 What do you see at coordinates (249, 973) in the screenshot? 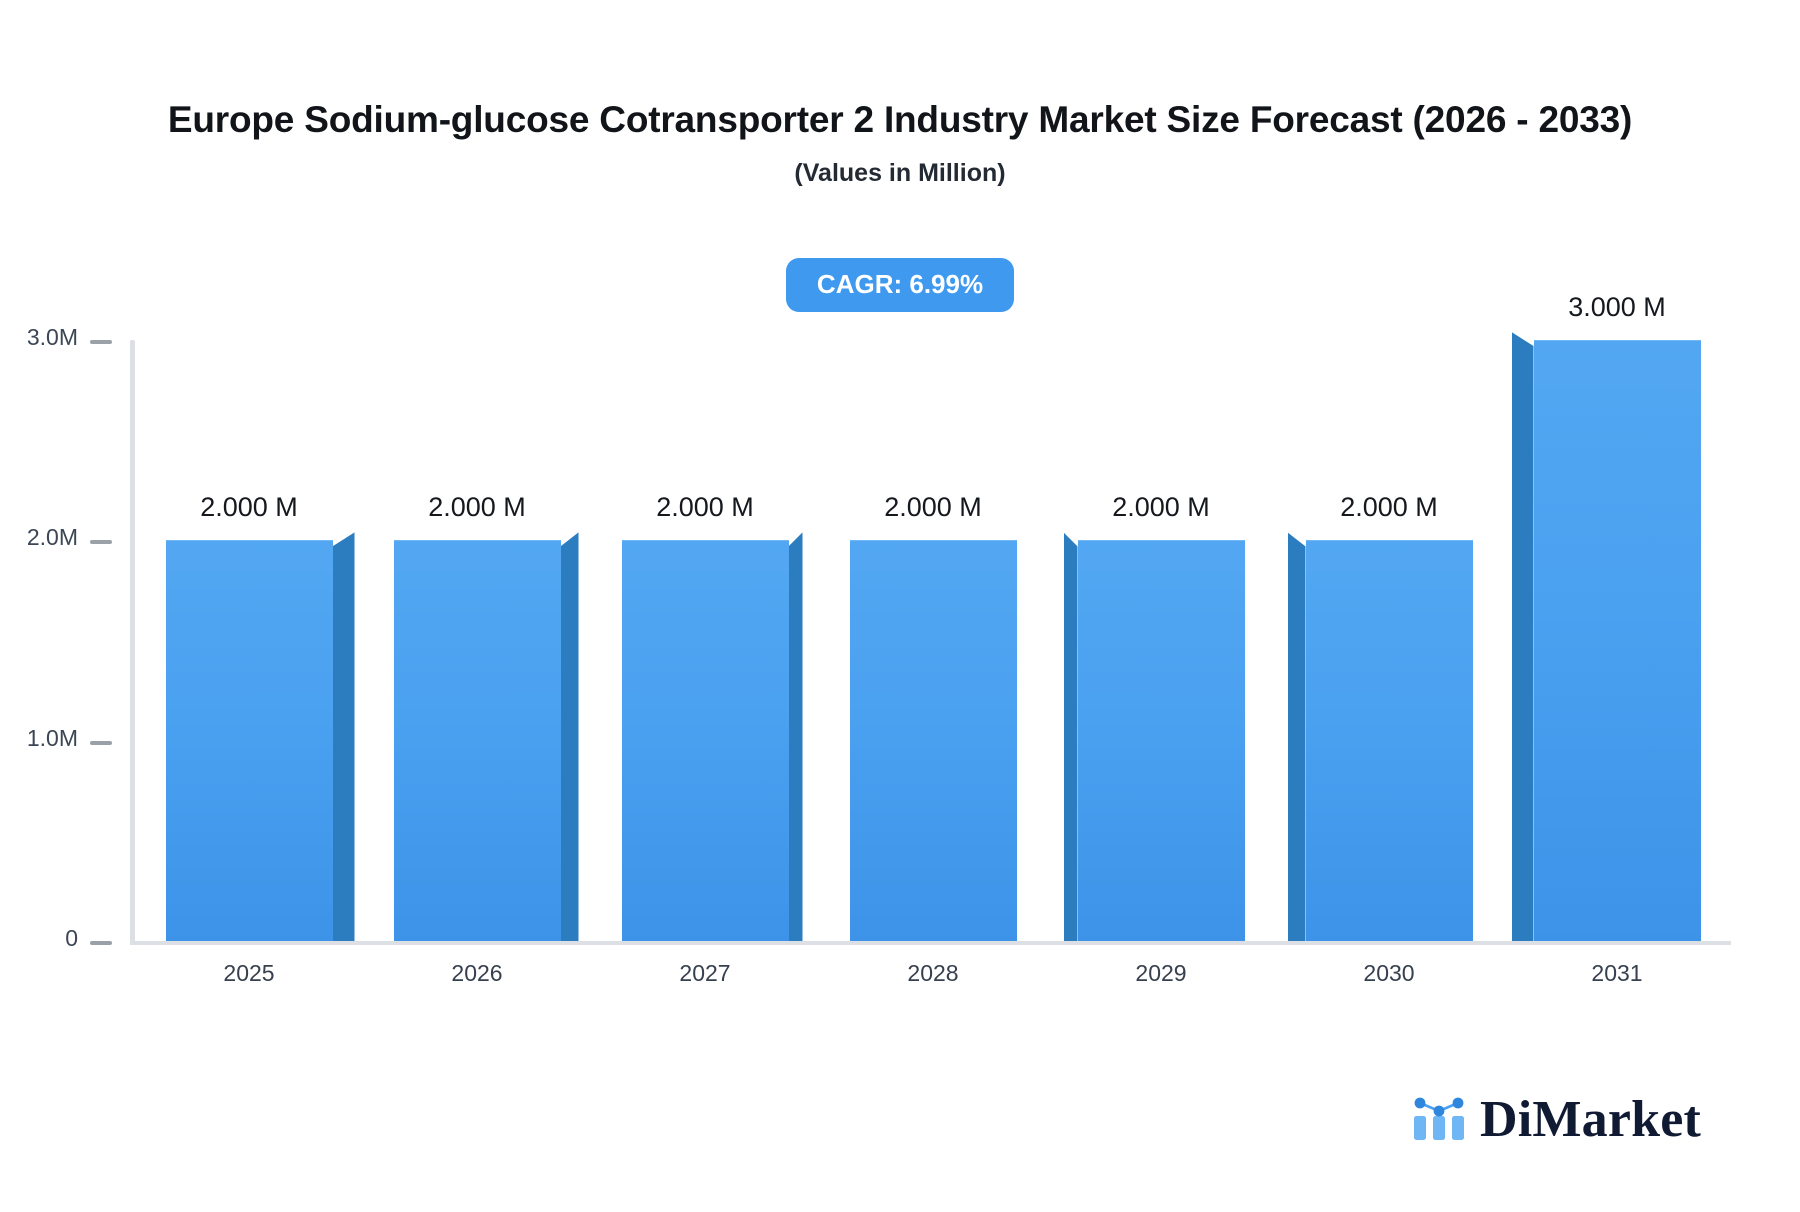
I see `x-axis-label: 2025` at bounding box center [249, 973].